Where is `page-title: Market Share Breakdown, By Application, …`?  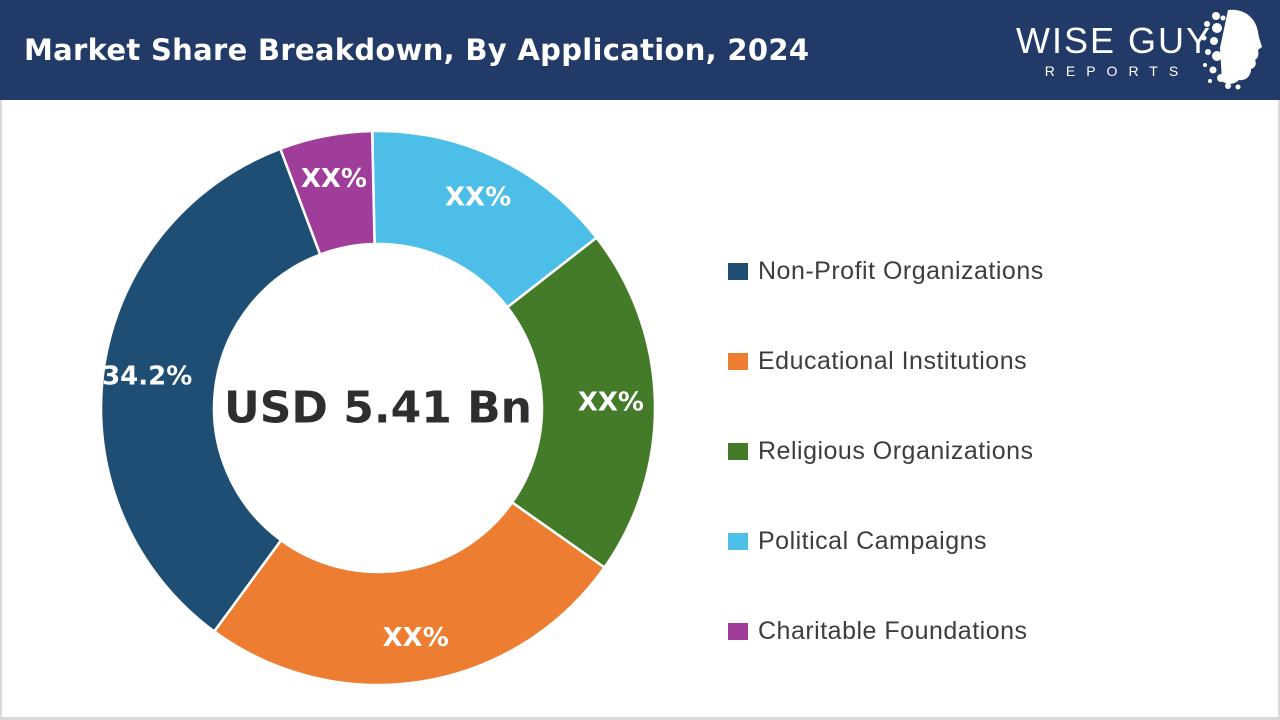
page-title: Market Share Breakdown, By Application, … is located at coordinates (417, 50).